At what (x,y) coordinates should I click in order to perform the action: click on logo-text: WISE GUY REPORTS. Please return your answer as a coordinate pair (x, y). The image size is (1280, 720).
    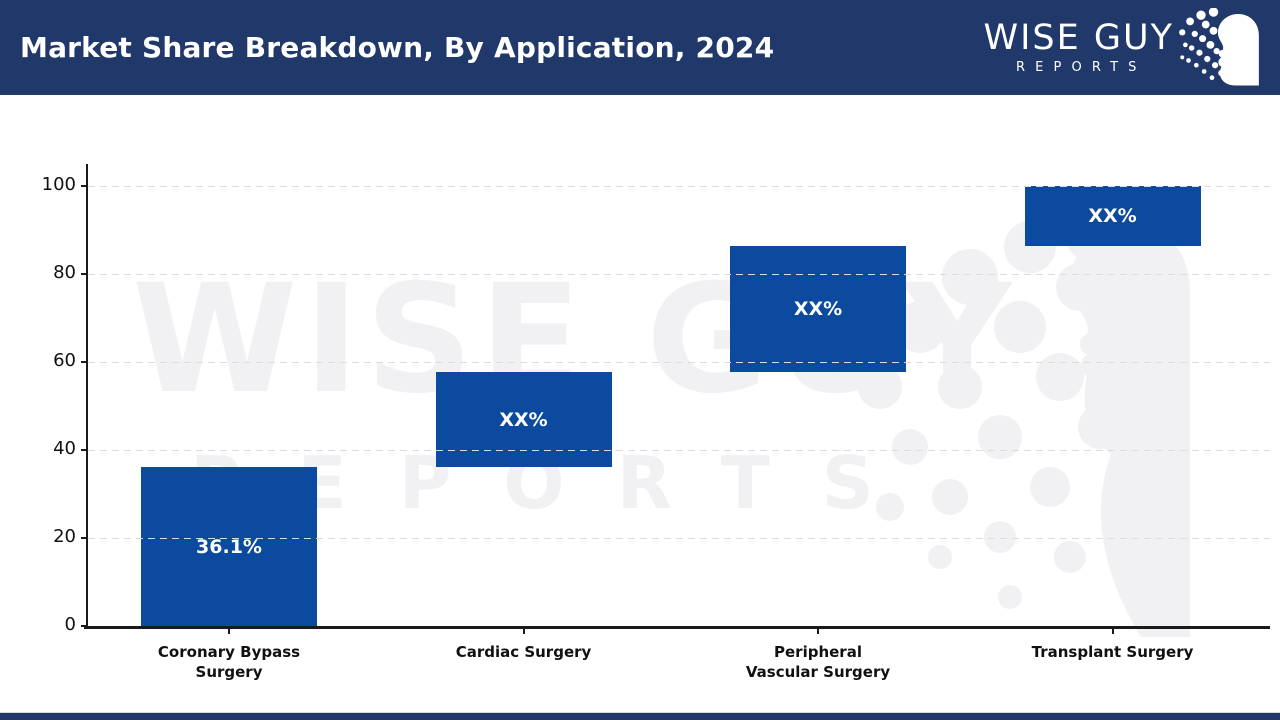
    Looking at the image, I should click on (1078, 47).